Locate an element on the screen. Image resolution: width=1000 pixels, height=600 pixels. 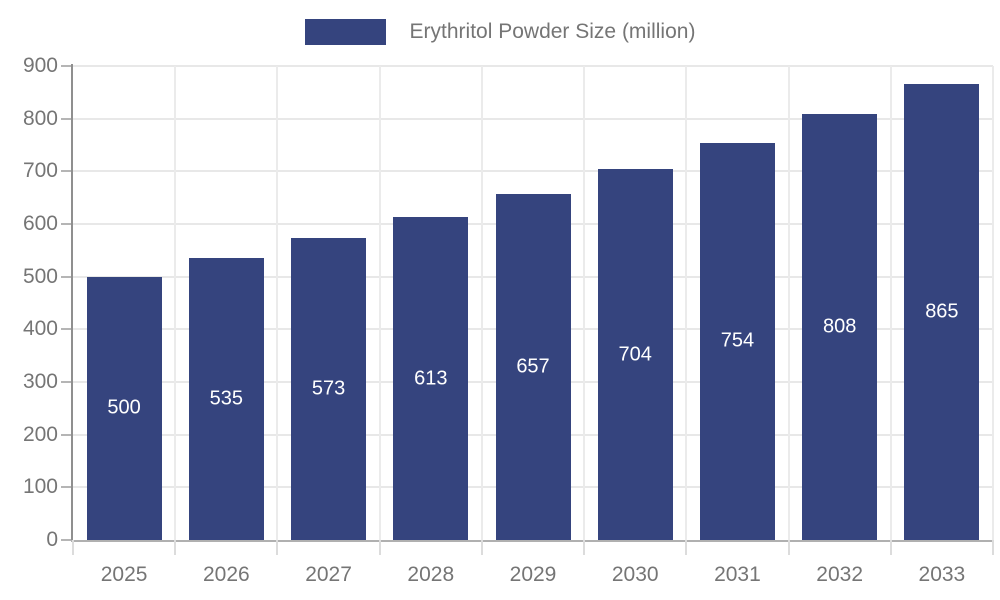
x-axis-labels: 2025 2026 2027 2028 2029 2030 2031 2032 2033 is located at coordinates (533, 575).